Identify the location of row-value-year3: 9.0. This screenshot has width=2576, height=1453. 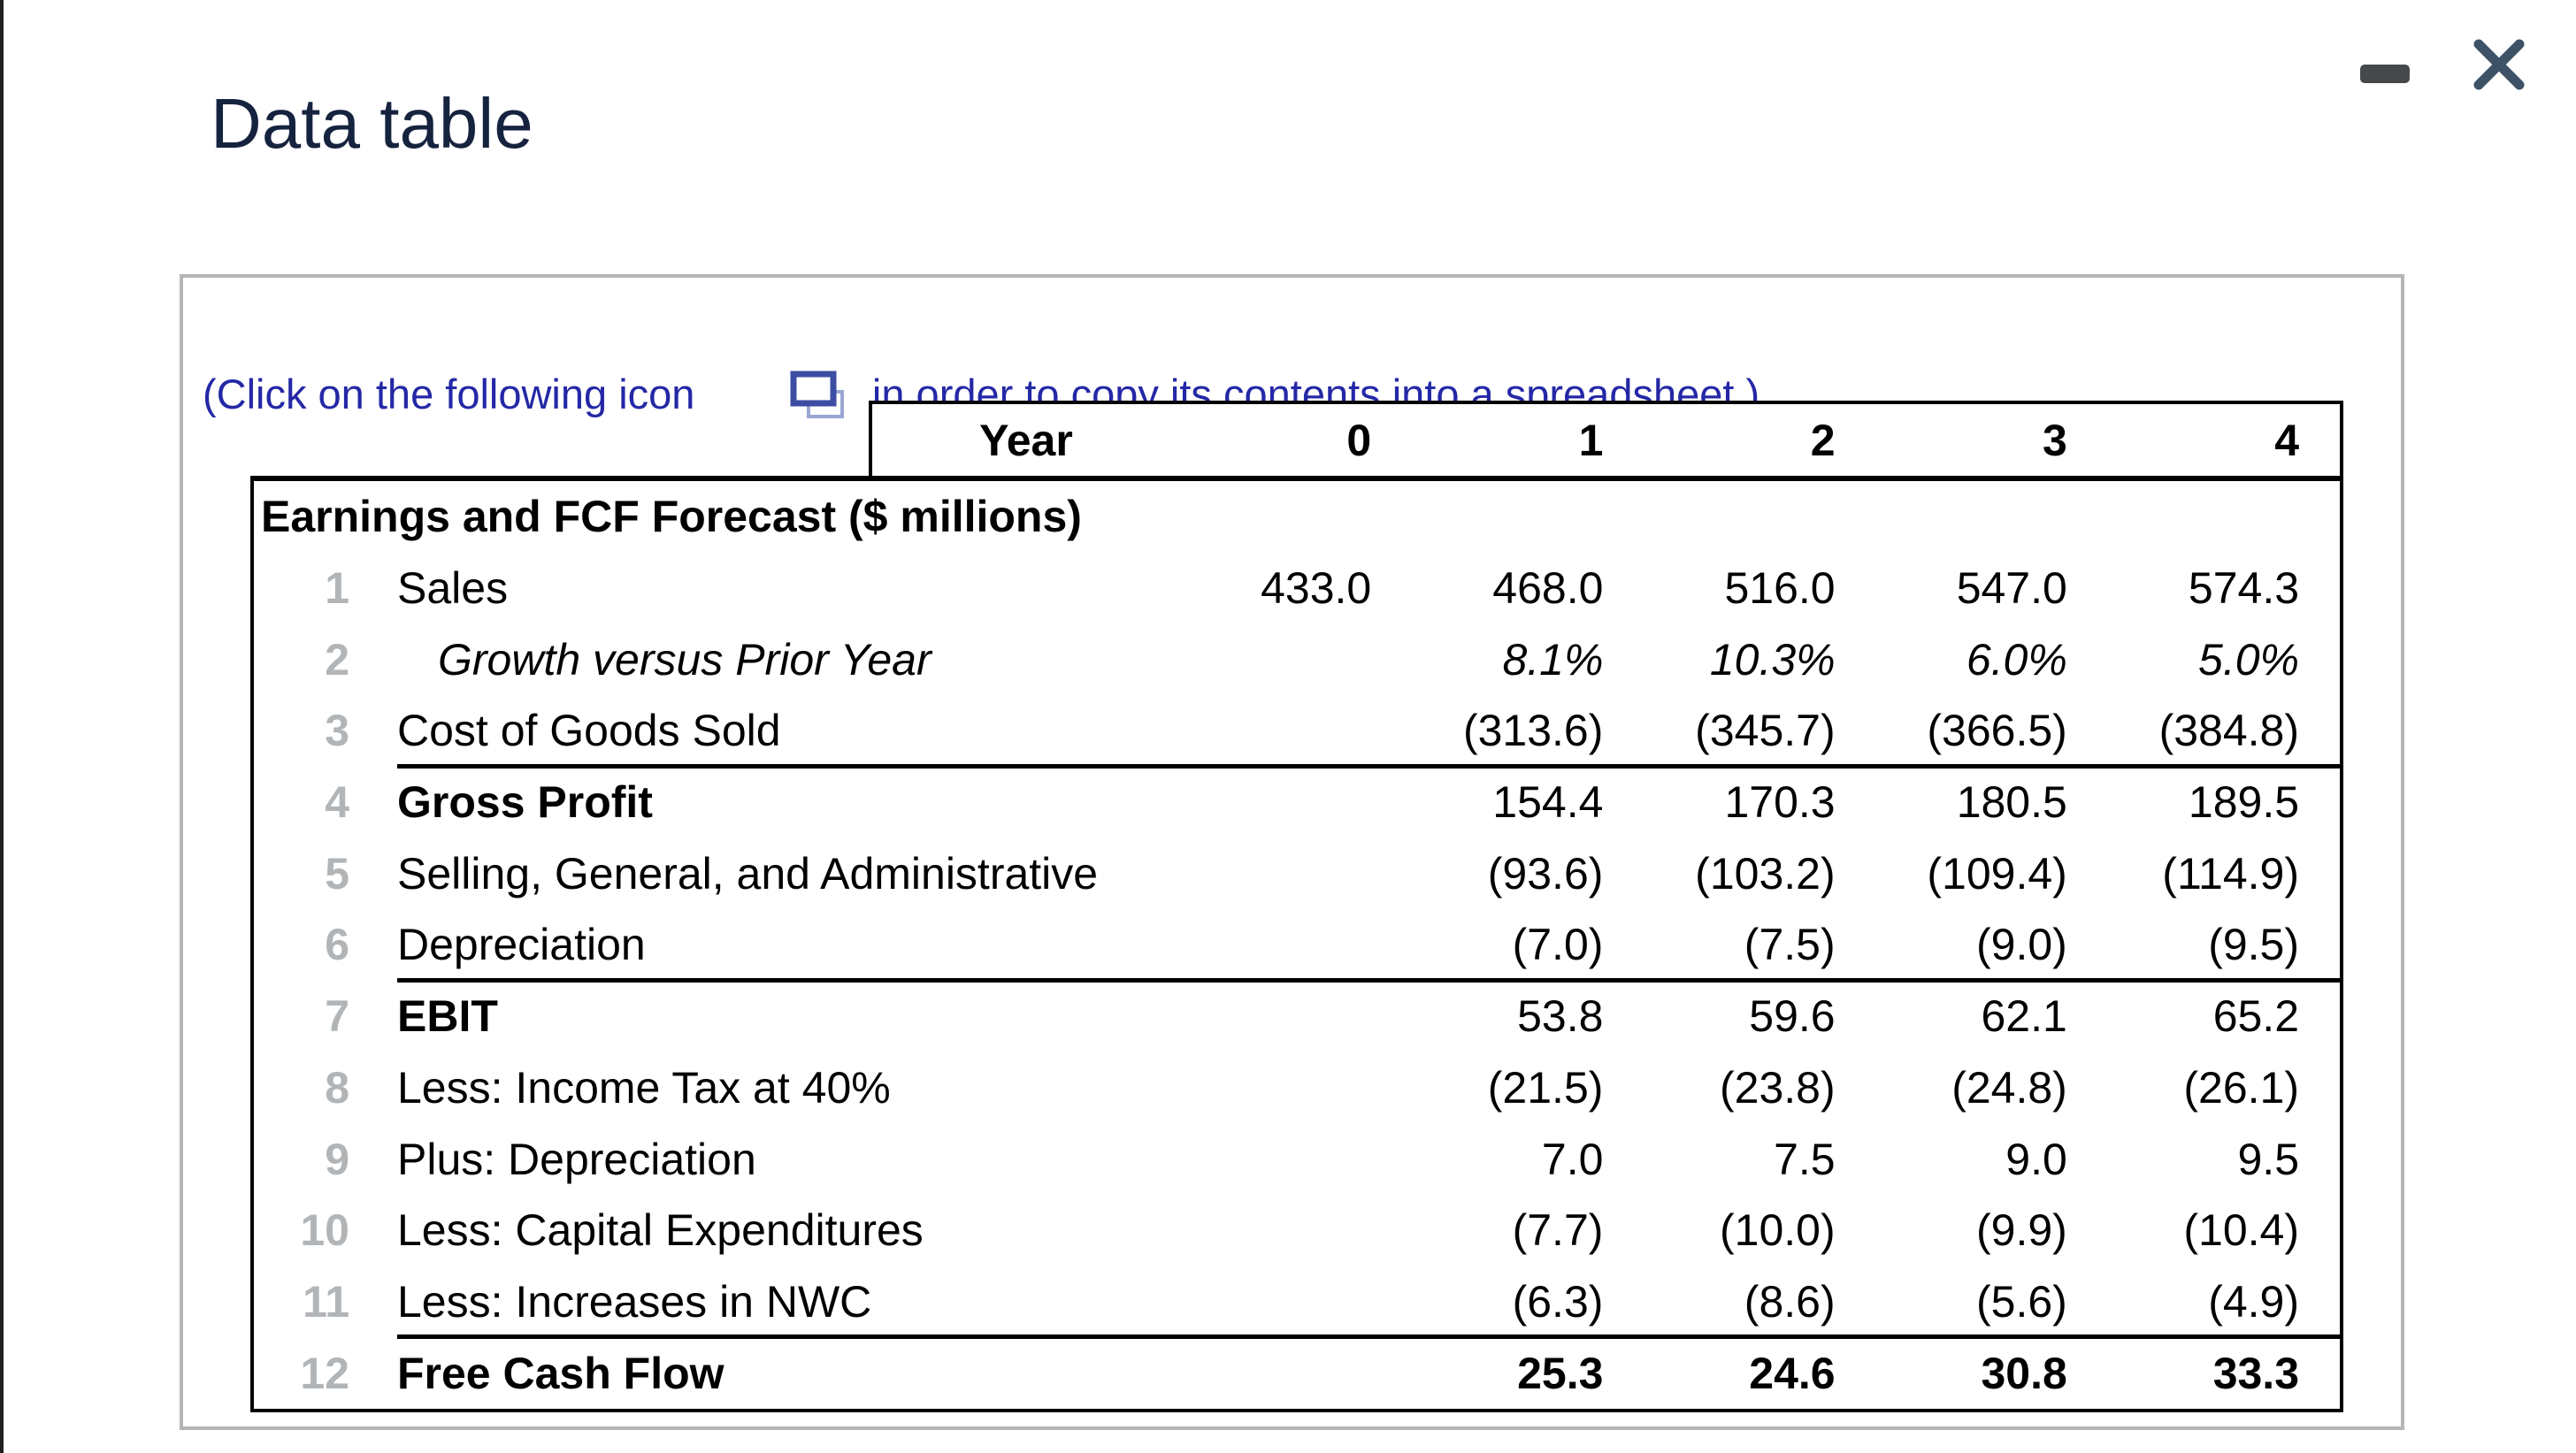
(2036, 1159).